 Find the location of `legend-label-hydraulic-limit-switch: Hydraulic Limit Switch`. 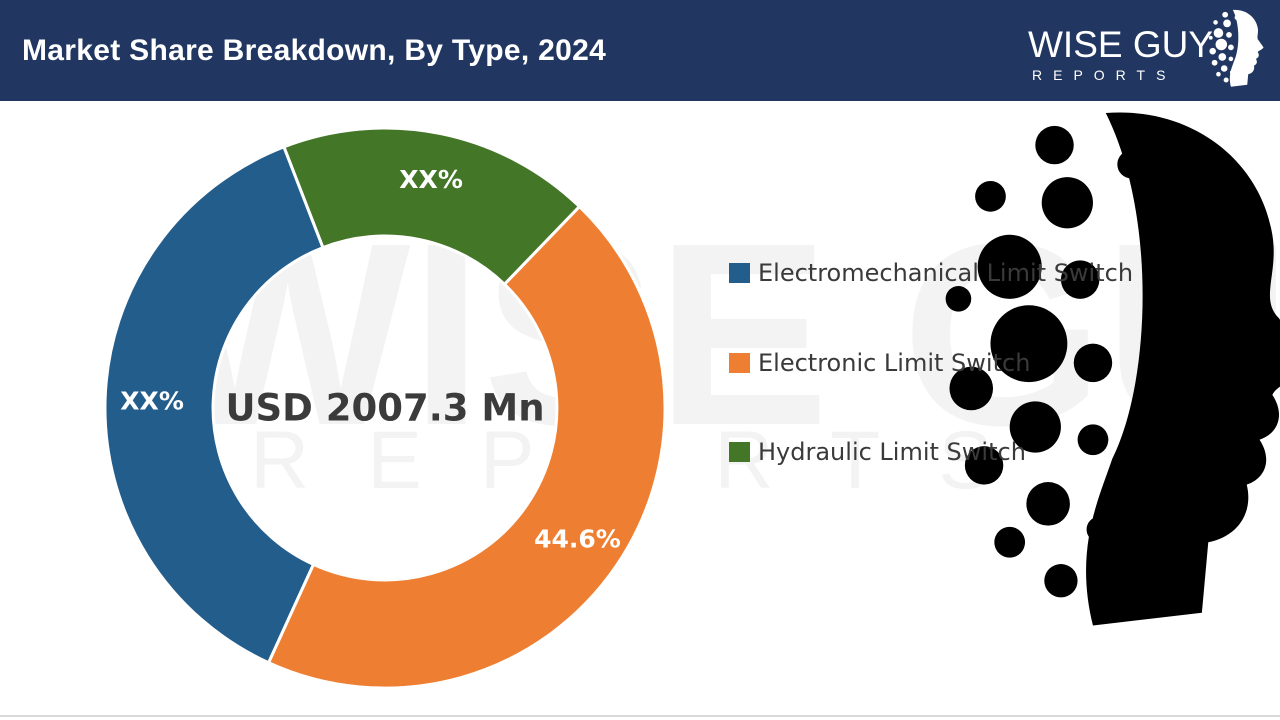

legend-label-hydraulic-limit-switch: Hydraulic Limit Switch is located at coordinates (892, 452).